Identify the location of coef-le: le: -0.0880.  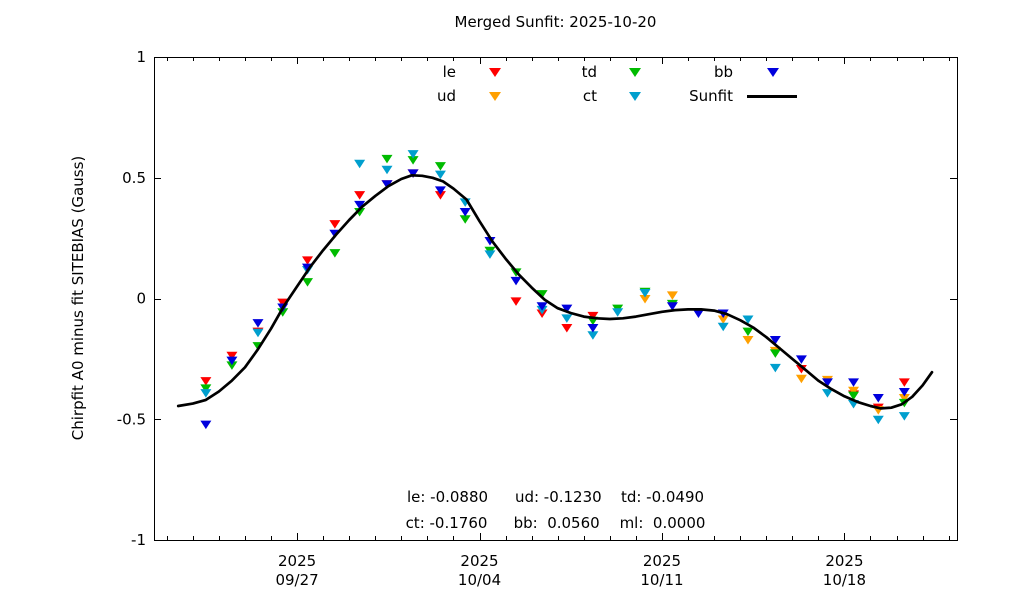
(447, 497).